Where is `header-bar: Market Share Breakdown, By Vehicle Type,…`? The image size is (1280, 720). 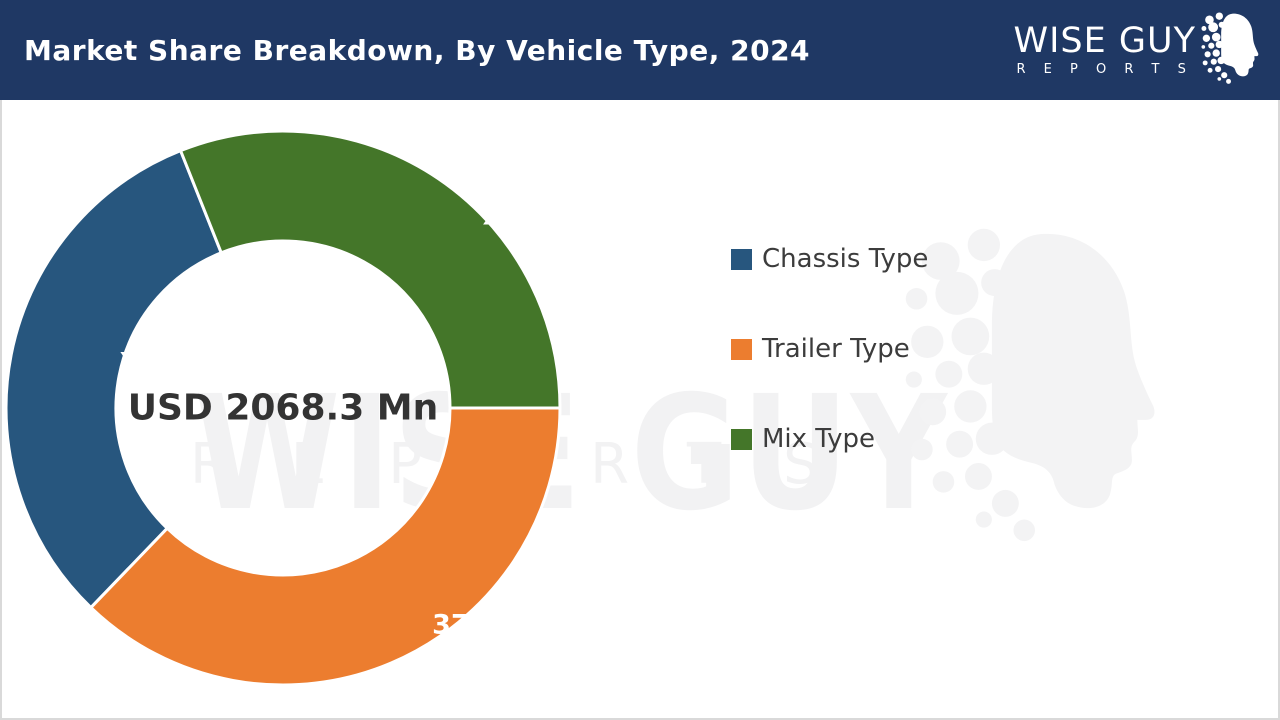 header-bar: Market Share Breakdown, By Vehicle Type,… is located at coordinates (640, 50).